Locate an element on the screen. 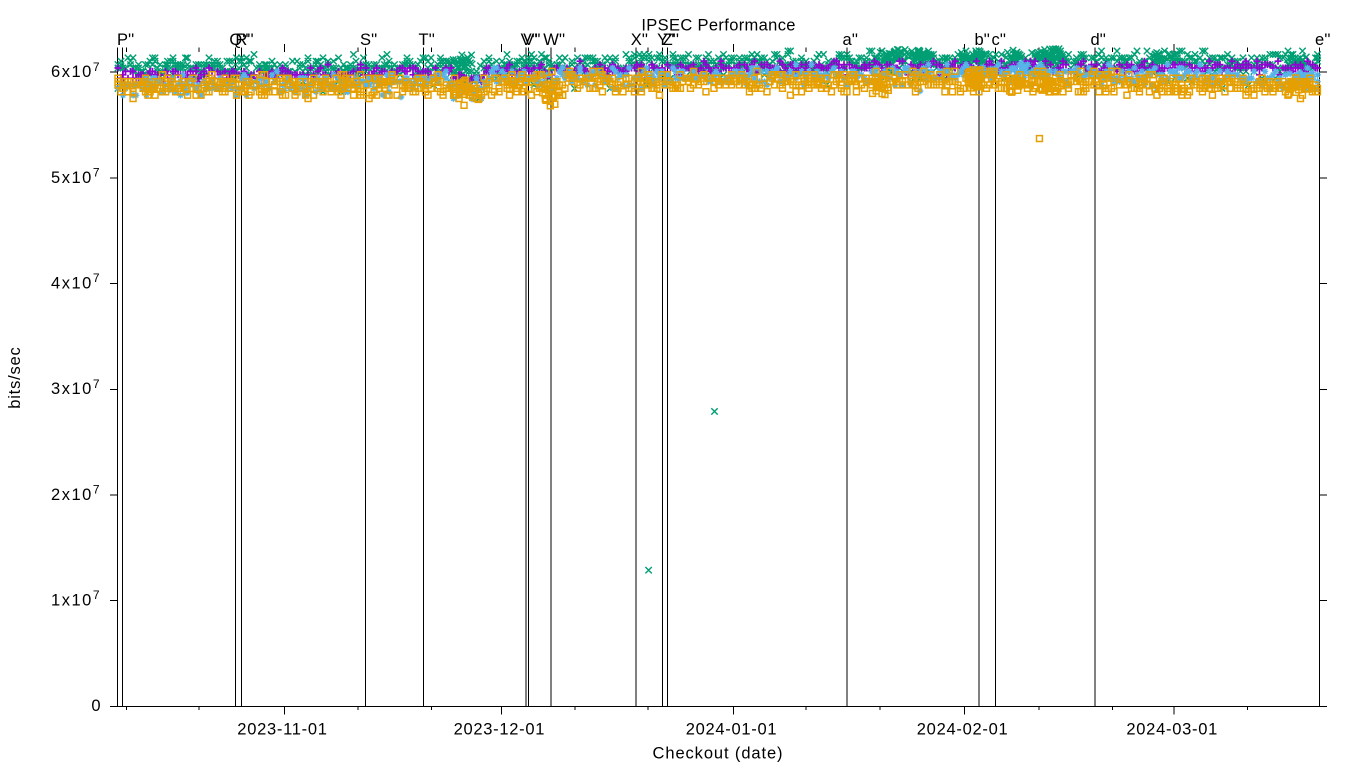 This screenshot has width=1360, height=773. svg-text: c'' is located at coordinates (999, 40).